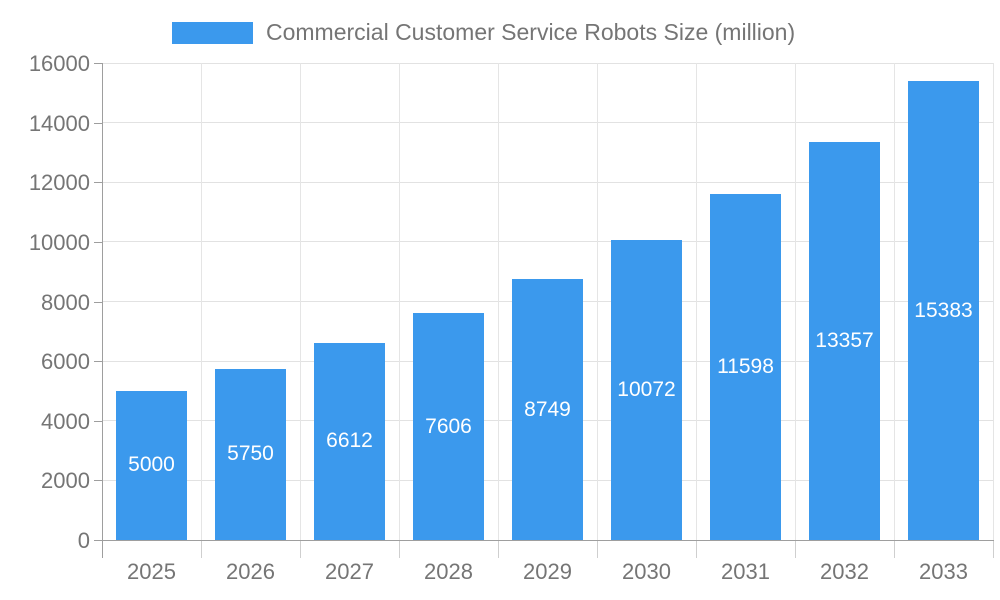 Image resolution: width=1000 pixels, height=600 pixels. What do you see at coordinates (59, 123) in the screenshot?
I see `y-axis-tick-label: 14000` at bounding box center [59, 123].